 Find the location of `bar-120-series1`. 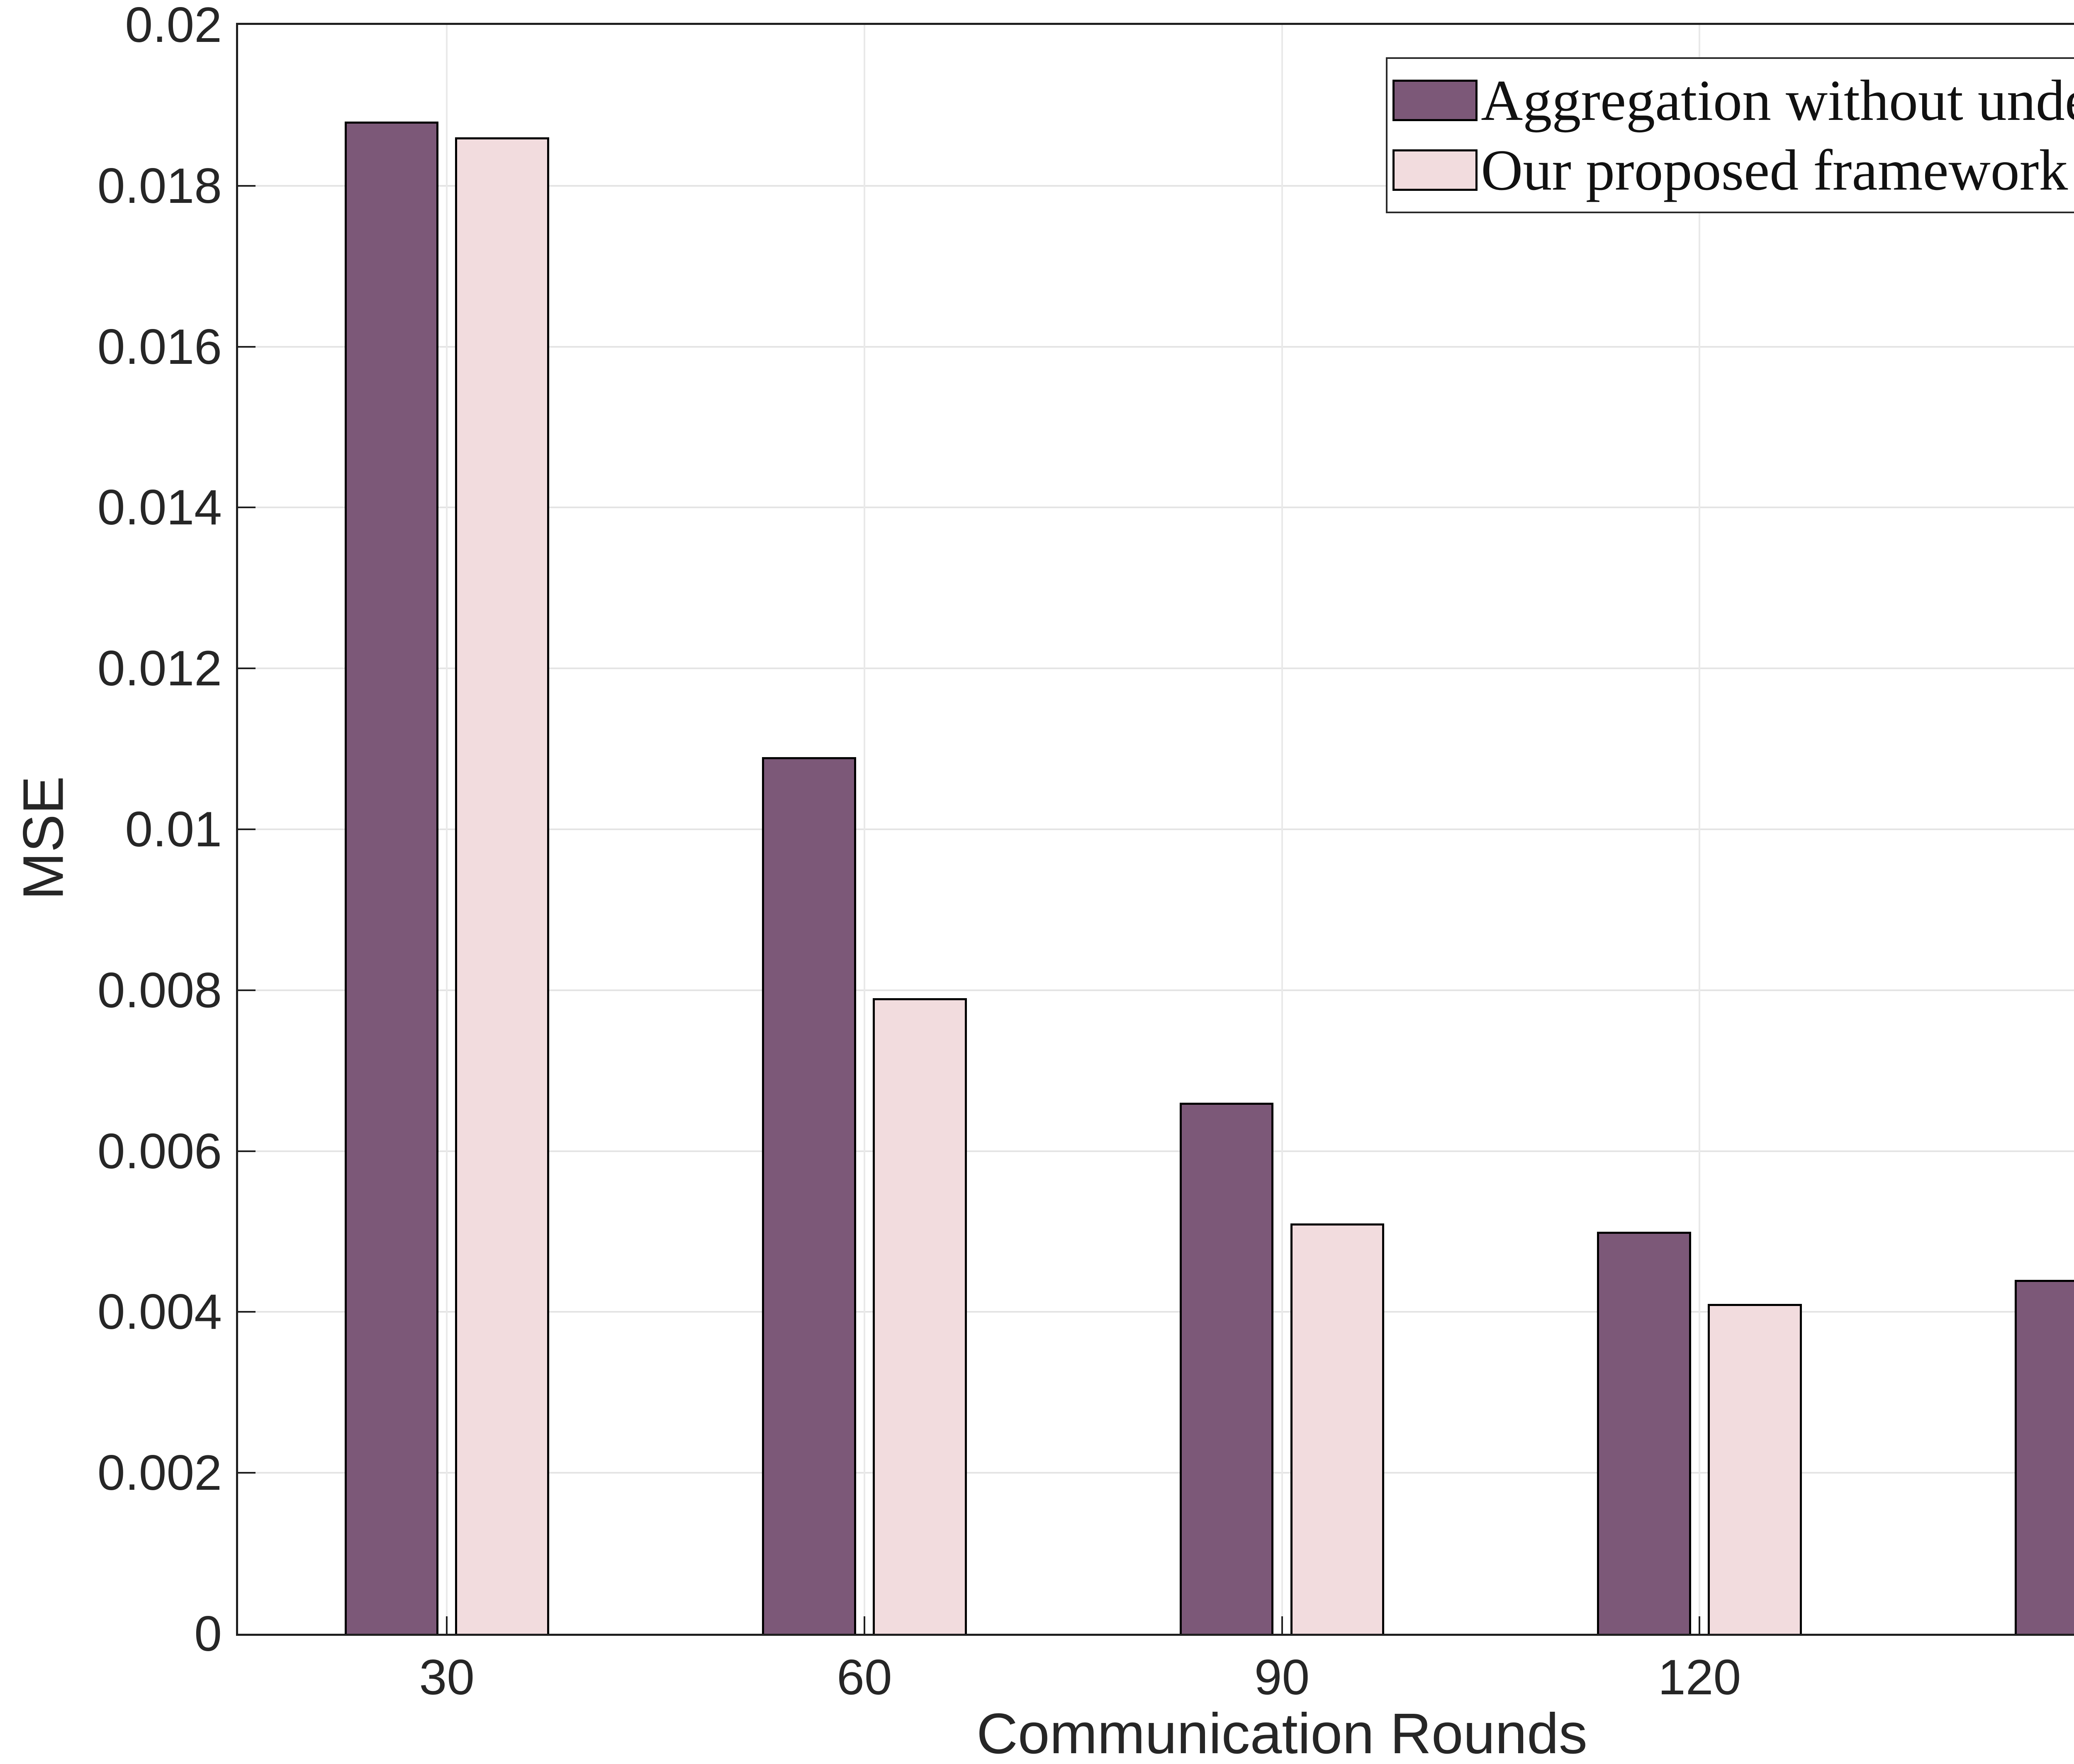

bar-120-series1 is located at coordinates (1644, 1432).